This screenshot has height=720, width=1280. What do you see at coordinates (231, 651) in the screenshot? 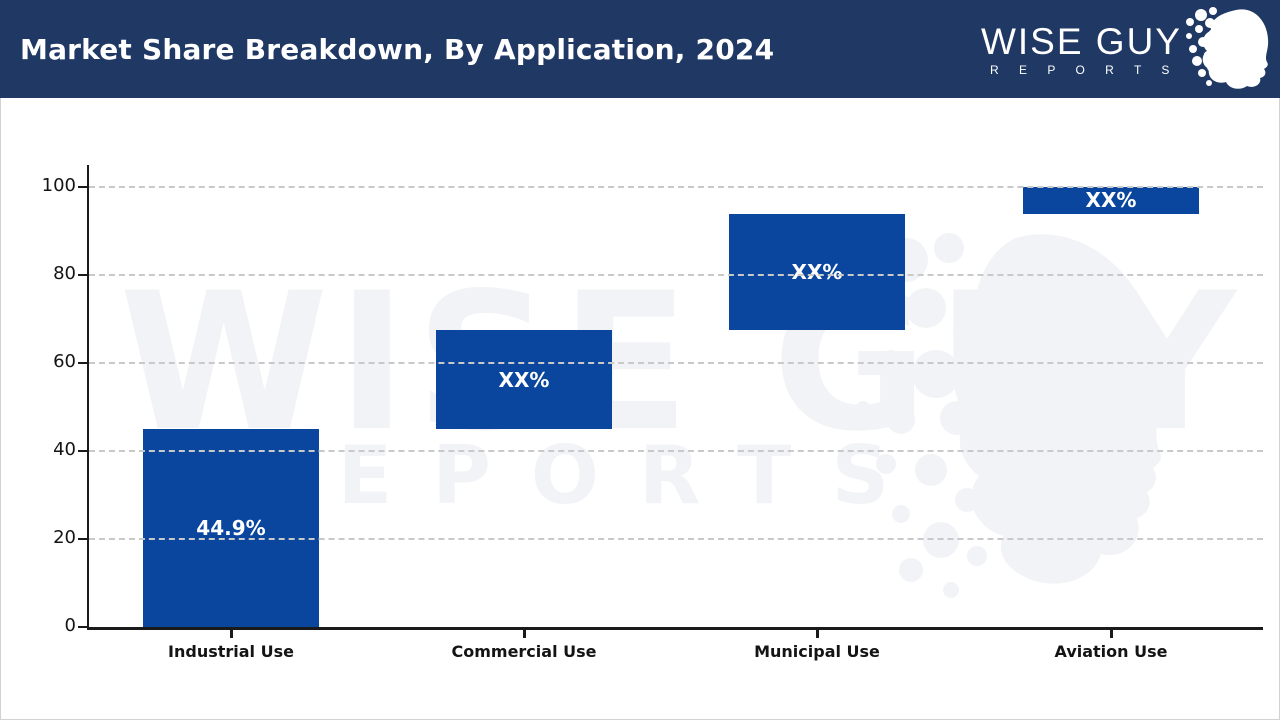
I see `x-category-label: Industrial Use` at bounding box center [231, 651].